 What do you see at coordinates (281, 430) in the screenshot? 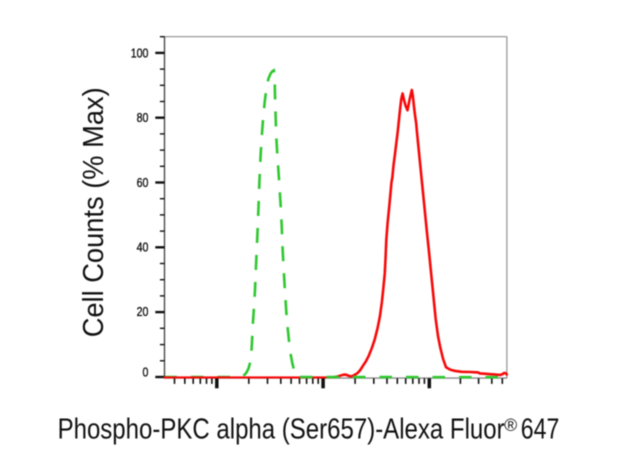
I see `svg-text:Phospho-PKC alpha (Ser657)-Ale: Phospho-PKC alpha (Ser657)-Alexa Fluor` at bounding box center [281, 430].